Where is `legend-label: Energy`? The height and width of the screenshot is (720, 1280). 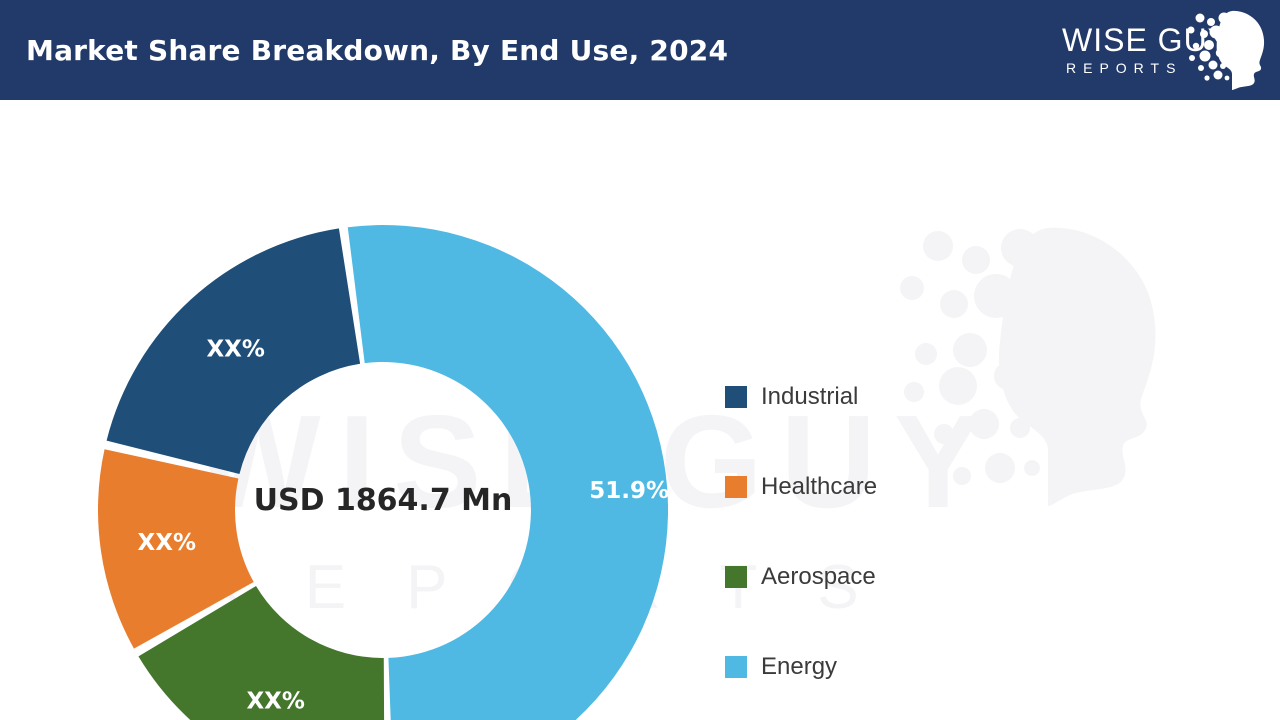
legend-label: Energy is located at coordinates (799, 666).